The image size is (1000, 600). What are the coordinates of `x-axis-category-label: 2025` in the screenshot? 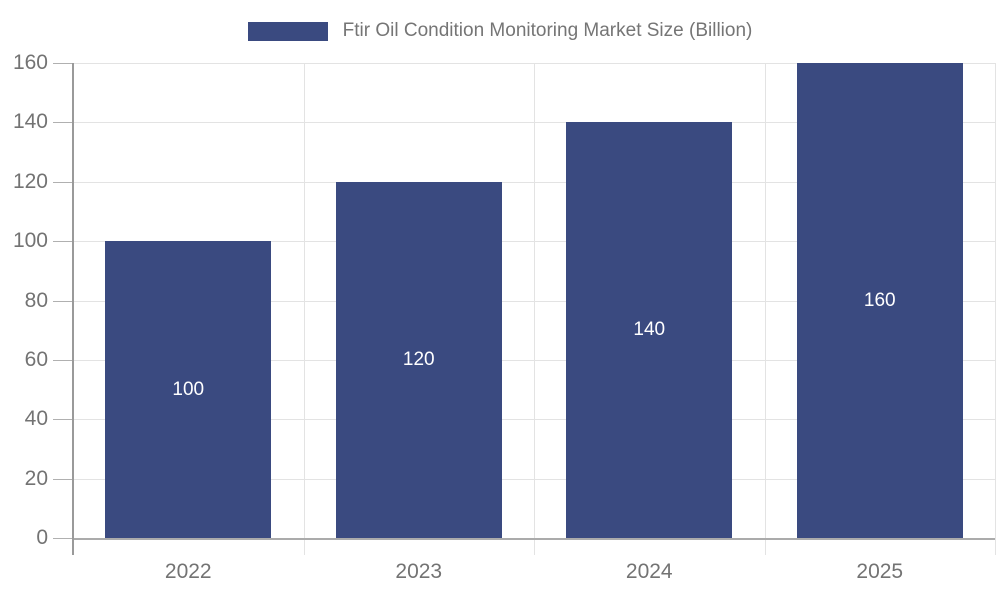 It's located at (880, 571).